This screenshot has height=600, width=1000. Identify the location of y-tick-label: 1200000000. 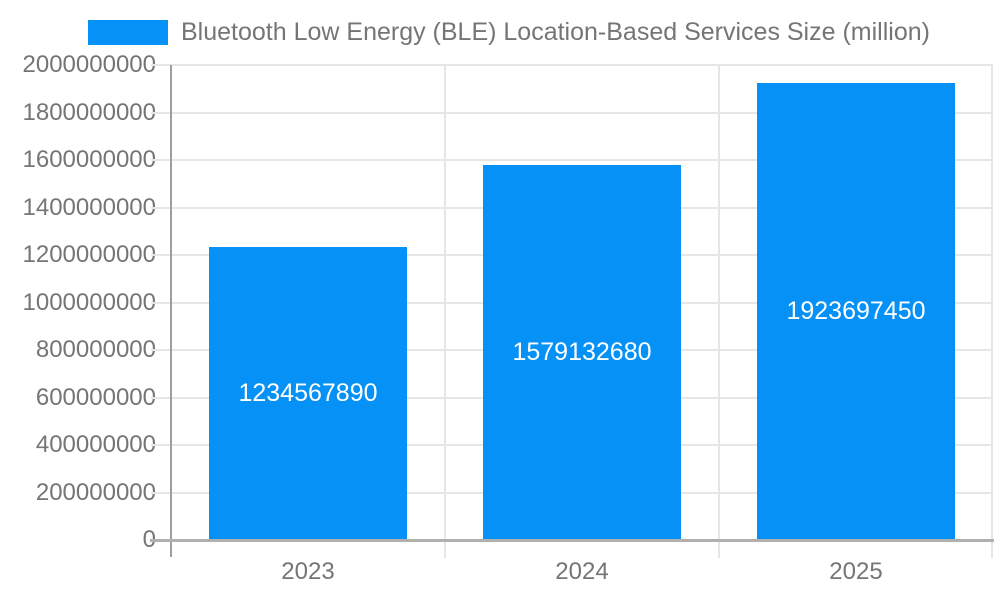
(89, 254).